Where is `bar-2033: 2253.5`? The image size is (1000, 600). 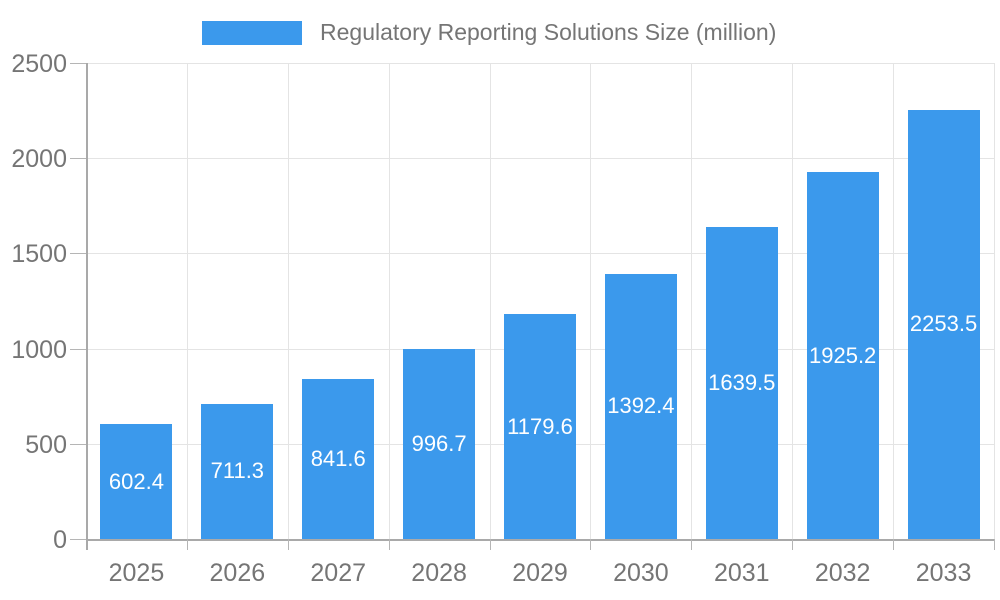
bar-2033: 2253.5 is located at coordinates (943, 324).